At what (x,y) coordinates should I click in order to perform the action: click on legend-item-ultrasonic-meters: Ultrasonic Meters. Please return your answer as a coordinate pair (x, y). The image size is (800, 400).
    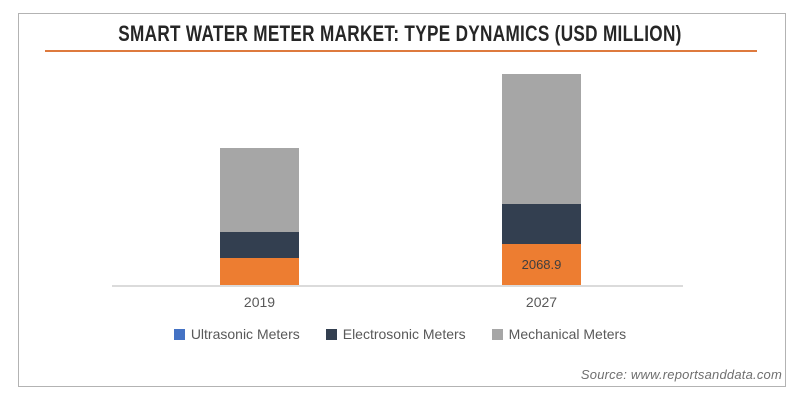
    Looking at the image, I should click on (236, 334).